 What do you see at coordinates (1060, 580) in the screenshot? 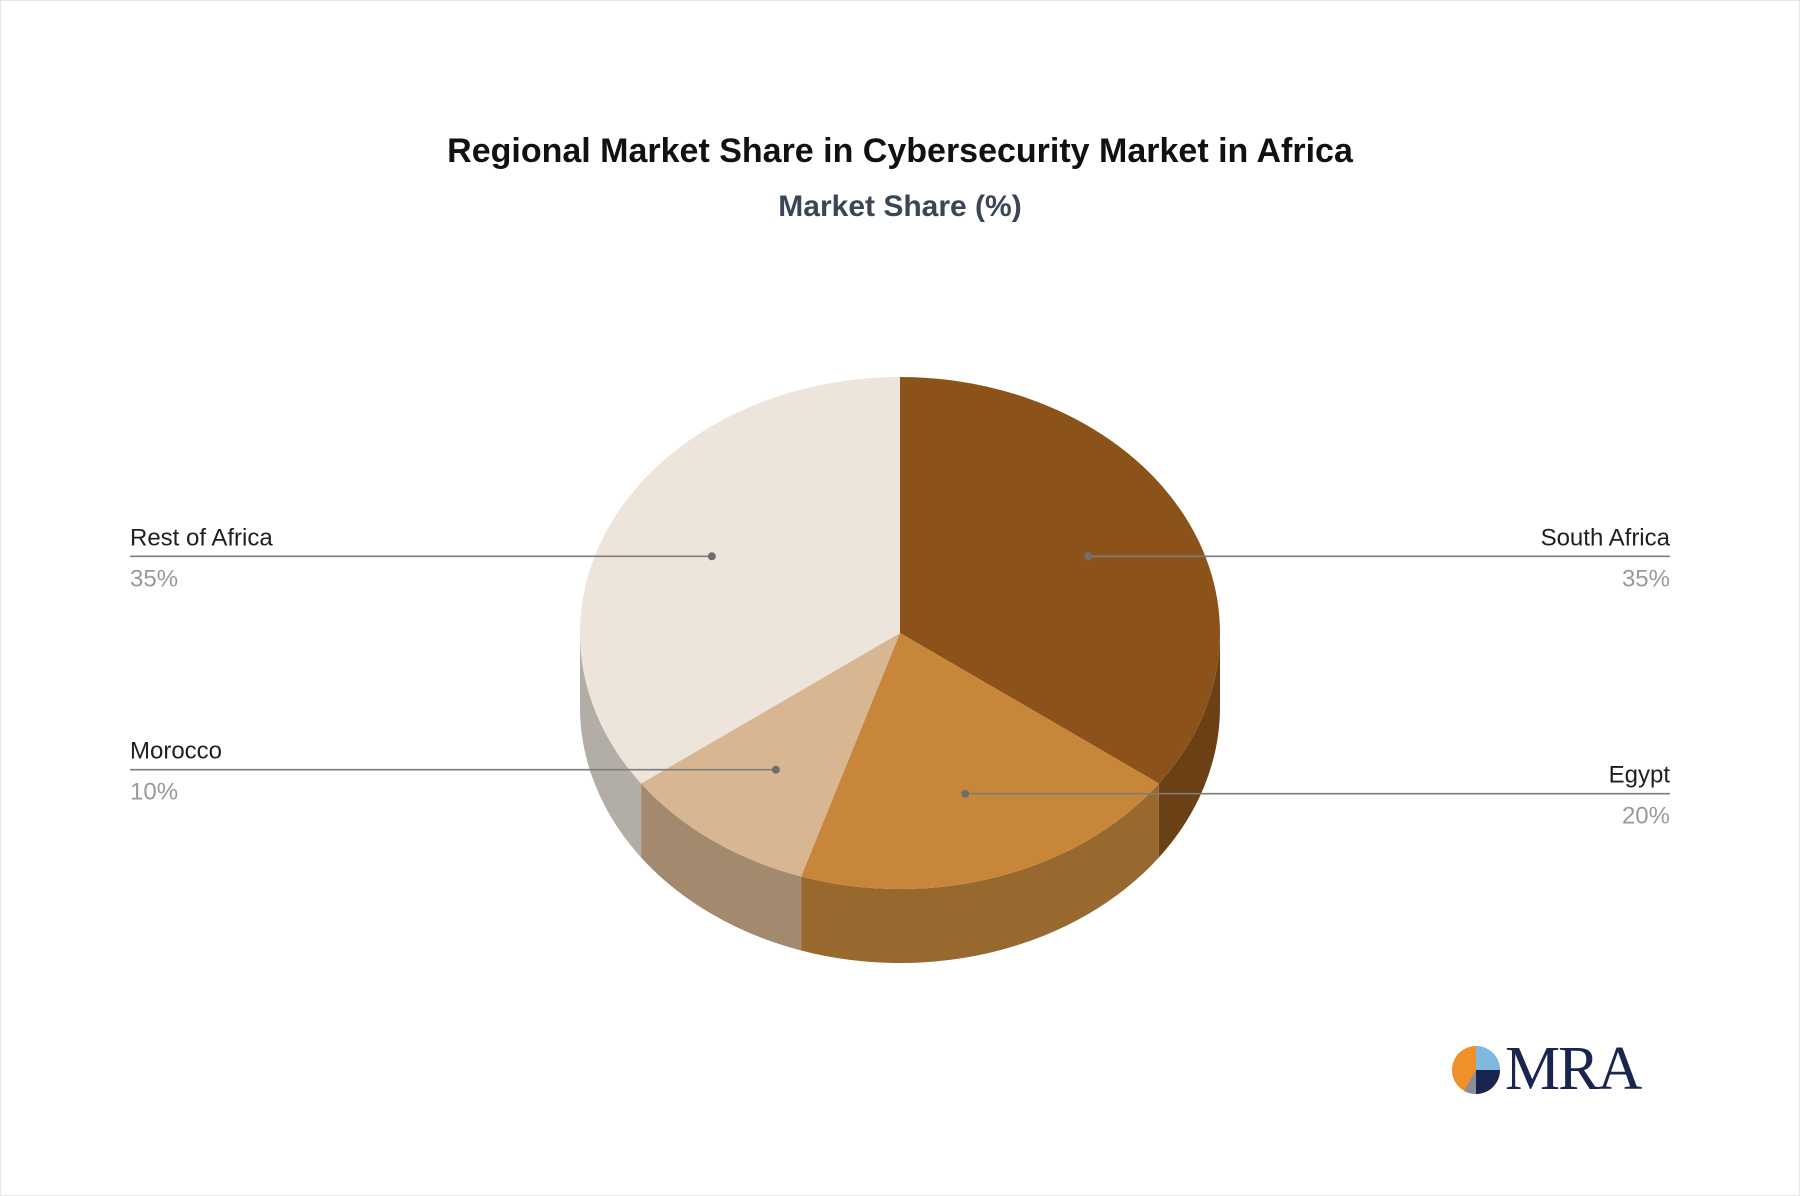
I see `pie-slice-south-africa` at bounding box center [1060, 580].